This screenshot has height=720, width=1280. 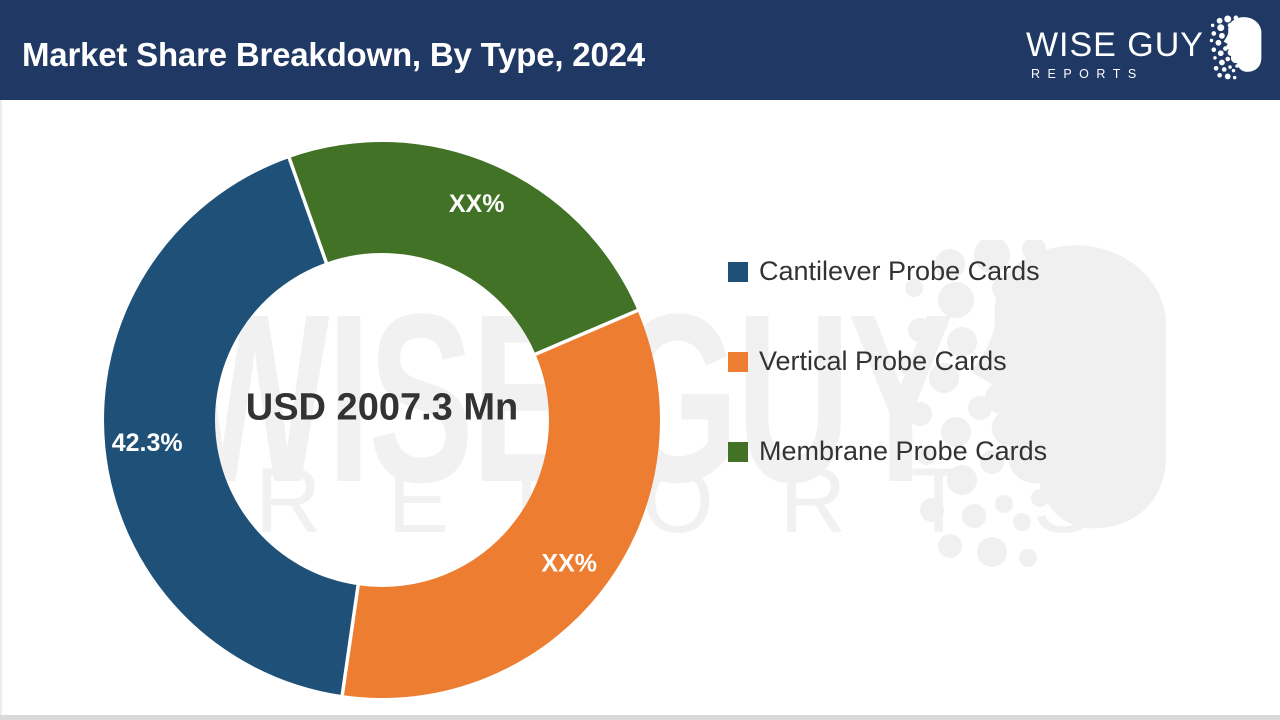 What do you see at coordinates (333, 54) in the screenshot?
I see `page-title: Market Share Breakdown, By Type, 2024` at bounding box center [333, 54].